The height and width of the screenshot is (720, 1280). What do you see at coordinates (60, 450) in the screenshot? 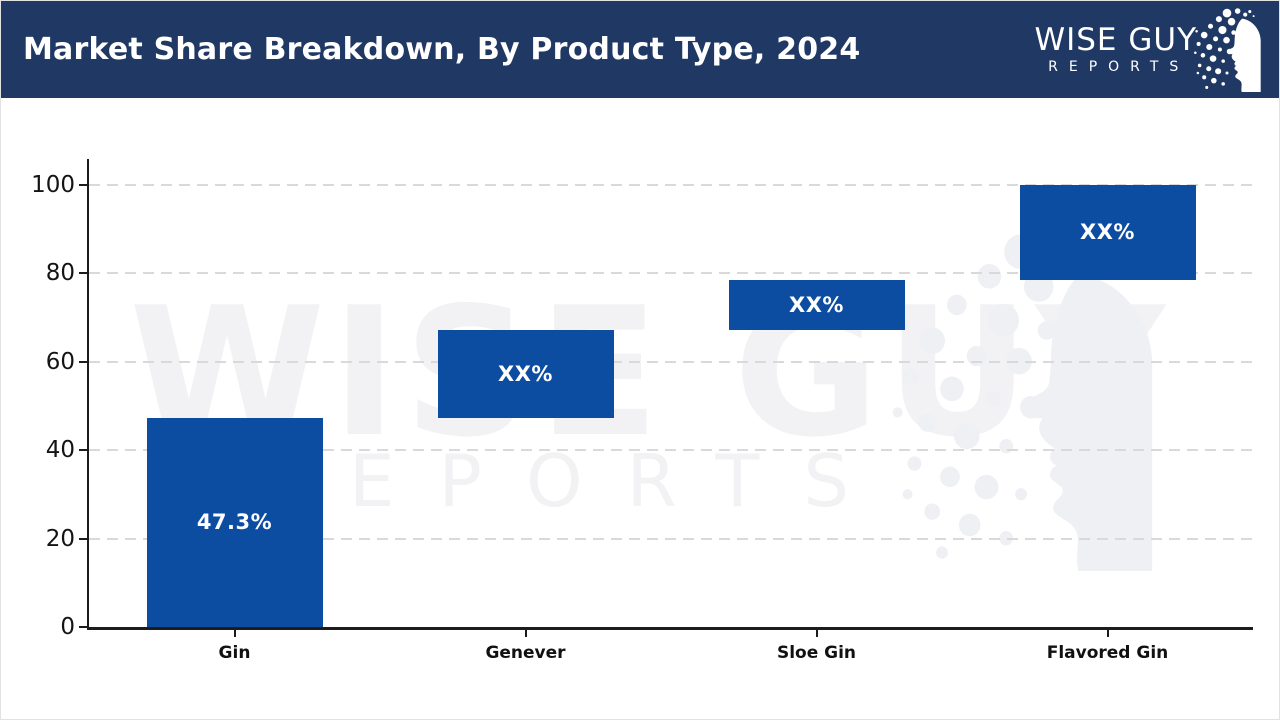
I see `y-tick-label: 40` at bounding box center [60, 450].